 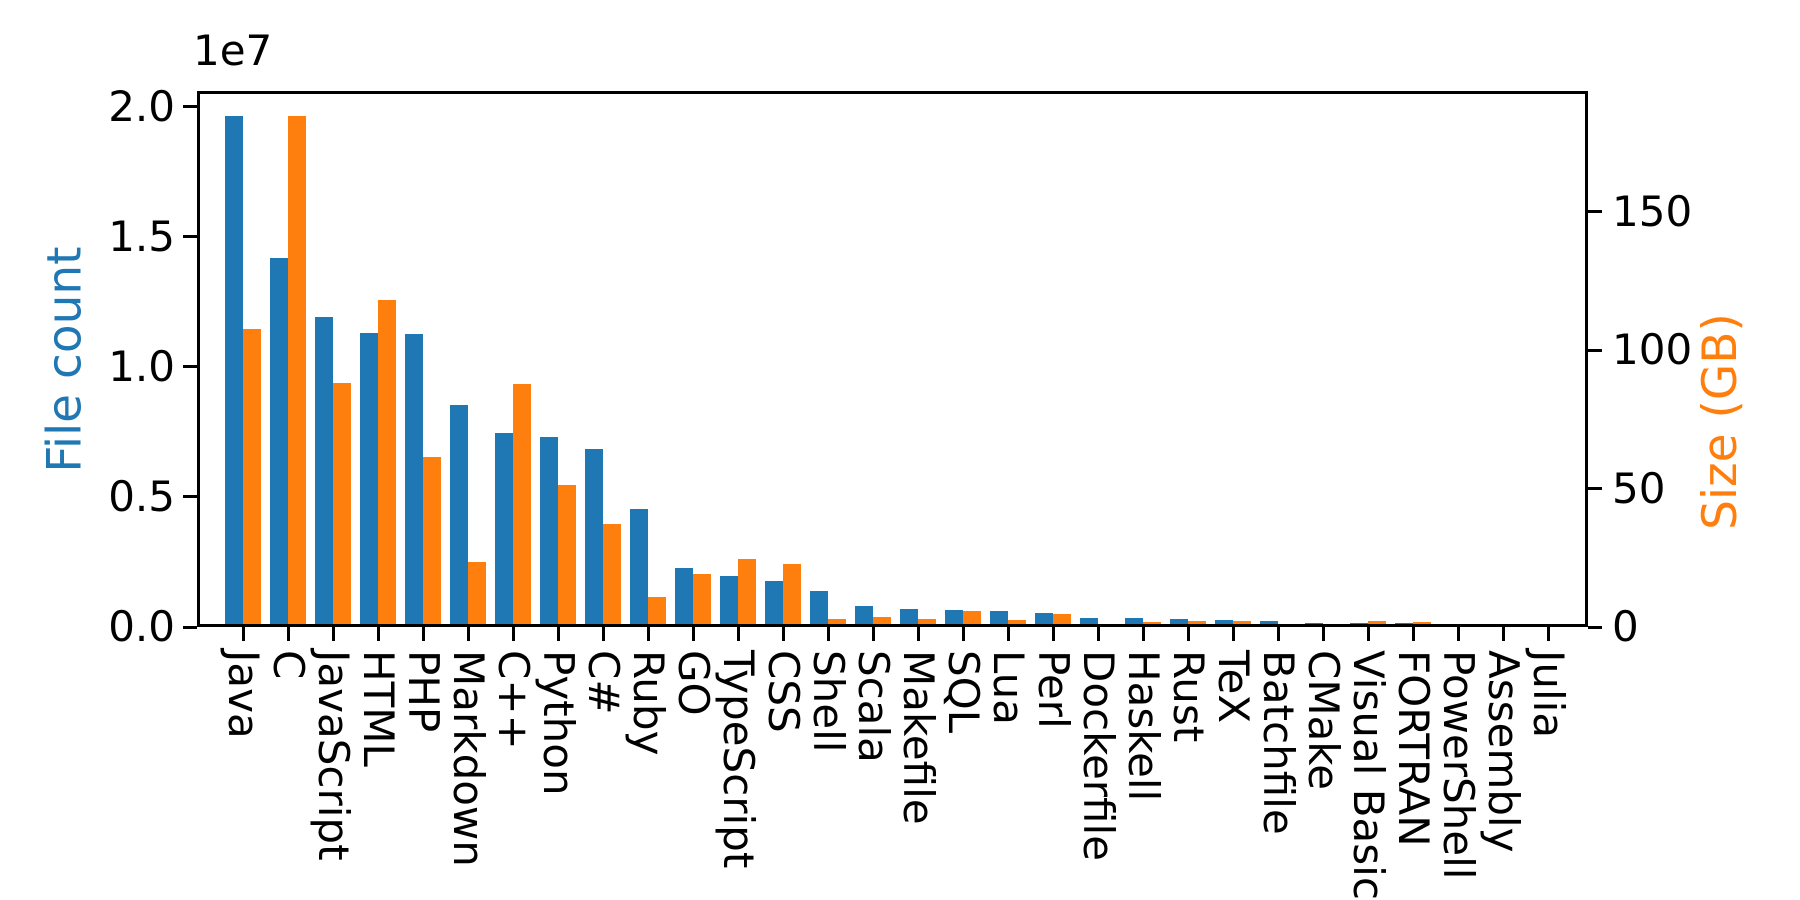 I want to click on y-tick-label-left: 2.0, so click(x=141, y=106).